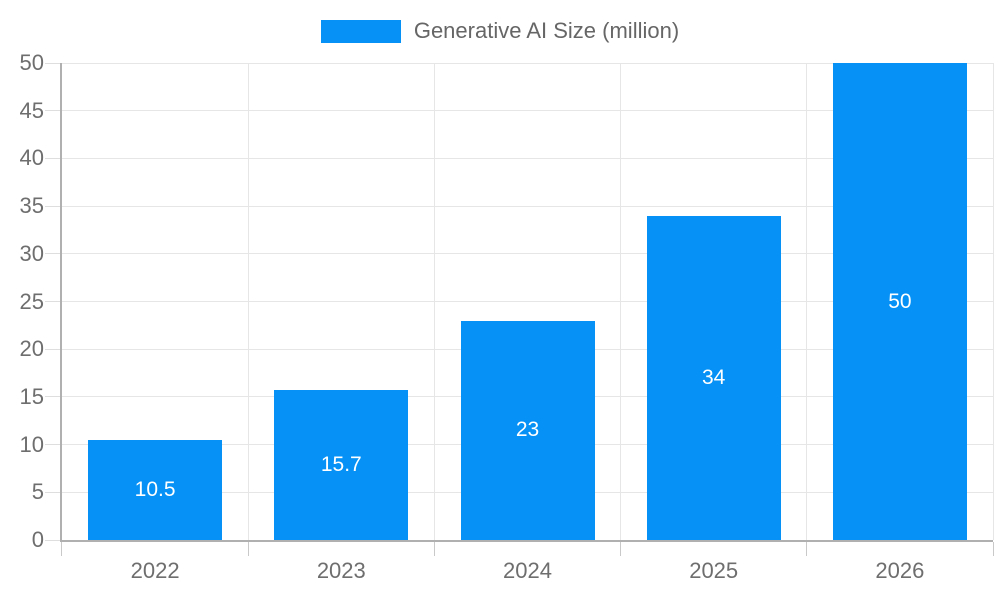  I want to click on legend-color-swatch, so click(360, 31).